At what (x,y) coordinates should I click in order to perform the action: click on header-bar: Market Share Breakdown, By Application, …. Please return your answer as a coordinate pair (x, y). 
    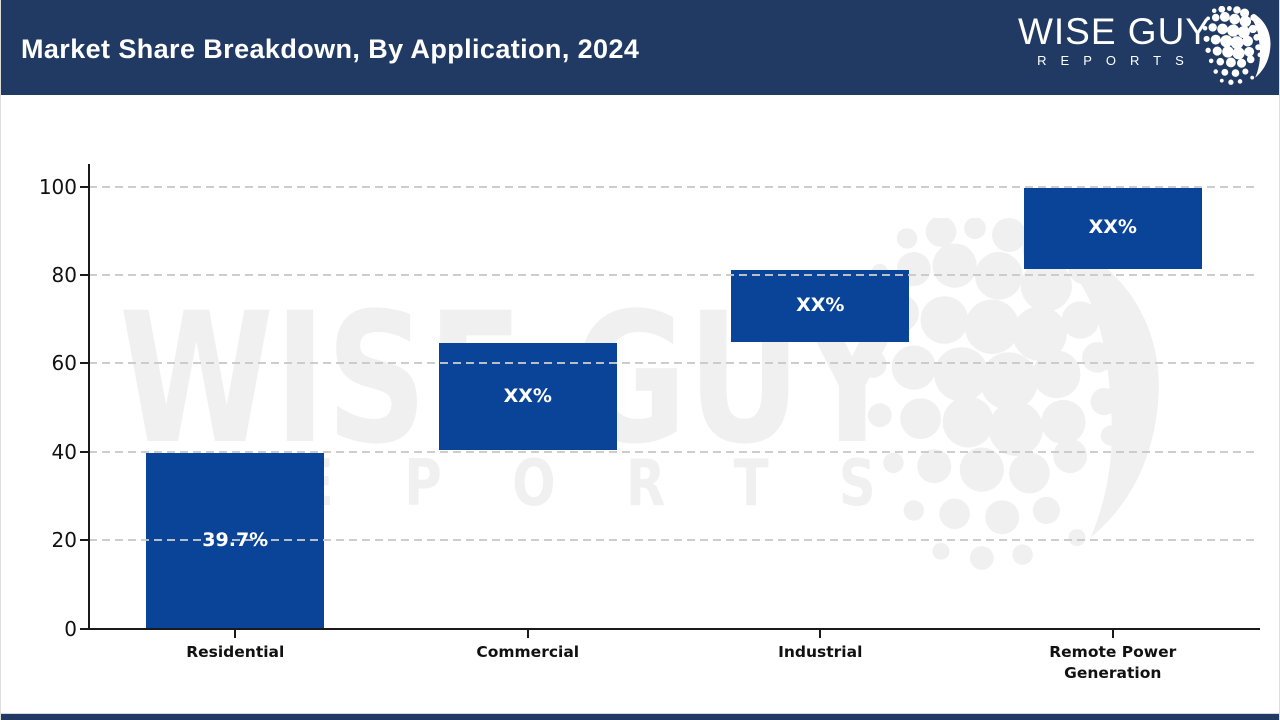
    Looking at the image, I should click on (640, 47).